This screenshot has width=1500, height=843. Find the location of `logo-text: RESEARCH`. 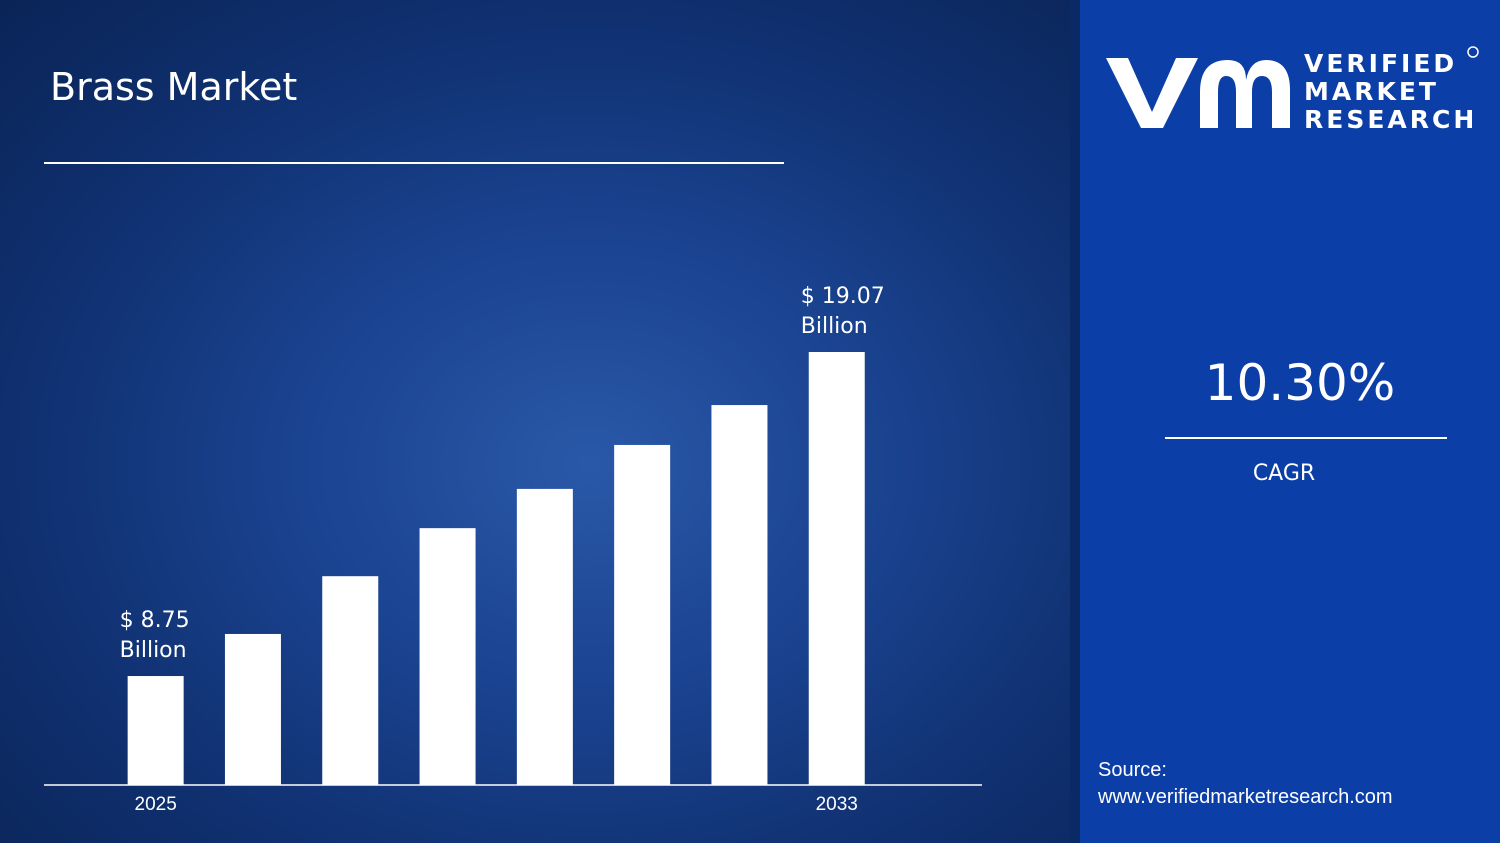

logo-text: RESEARCH is located at coordinates (1390, 119).